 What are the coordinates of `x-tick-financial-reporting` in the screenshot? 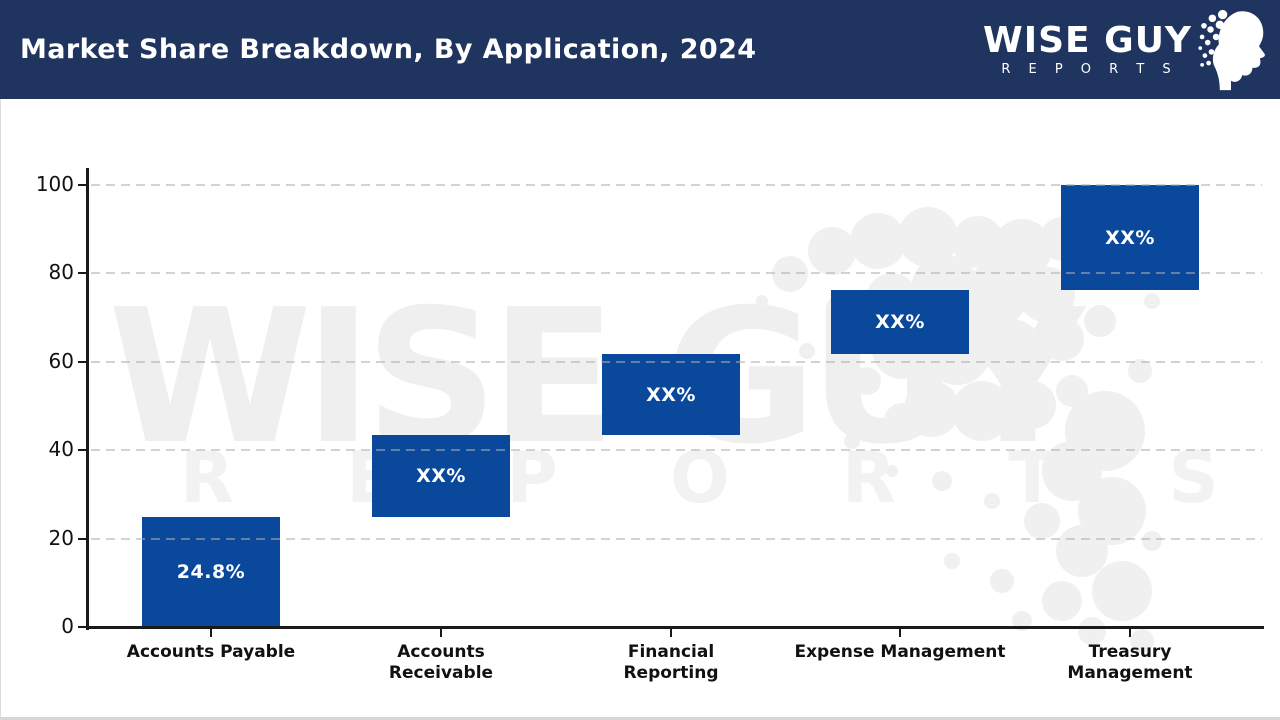 It's located at (671, 633).